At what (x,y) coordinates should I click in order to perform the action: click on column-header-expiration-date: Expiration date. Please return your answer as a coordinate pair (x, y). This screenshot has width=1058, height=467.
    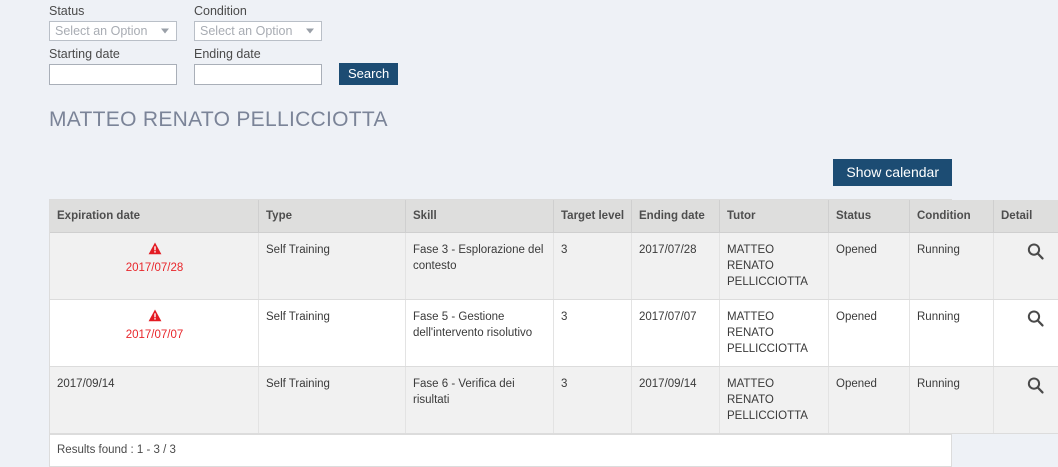
    Looking at the image, I should click on (154, 216).